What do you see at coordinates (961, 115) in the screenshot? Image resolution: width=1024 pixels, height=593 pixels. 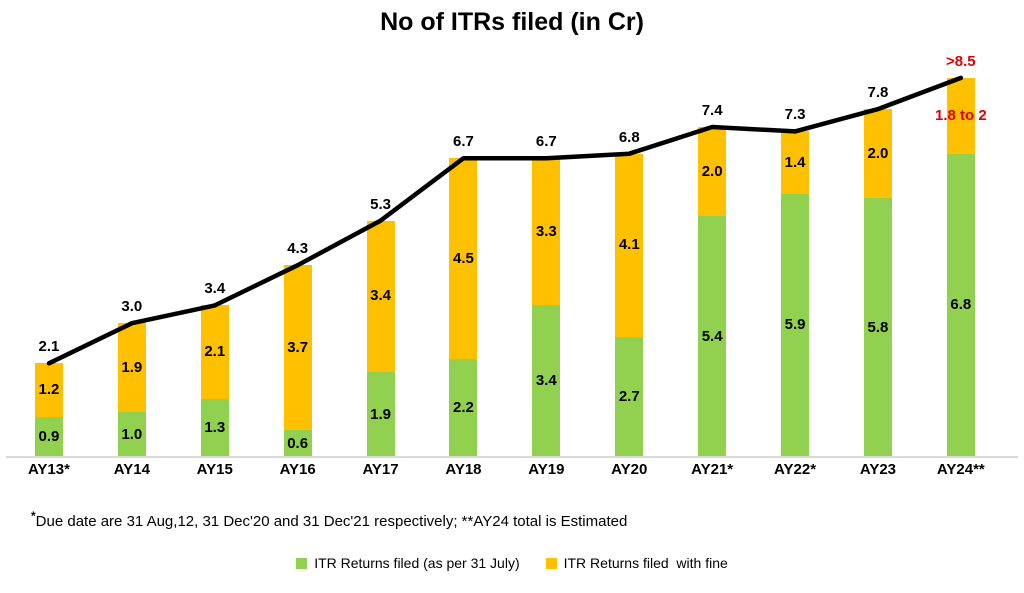 I see `segment-label-orange: 1.8 to 2` at bounding box center [961, 115].